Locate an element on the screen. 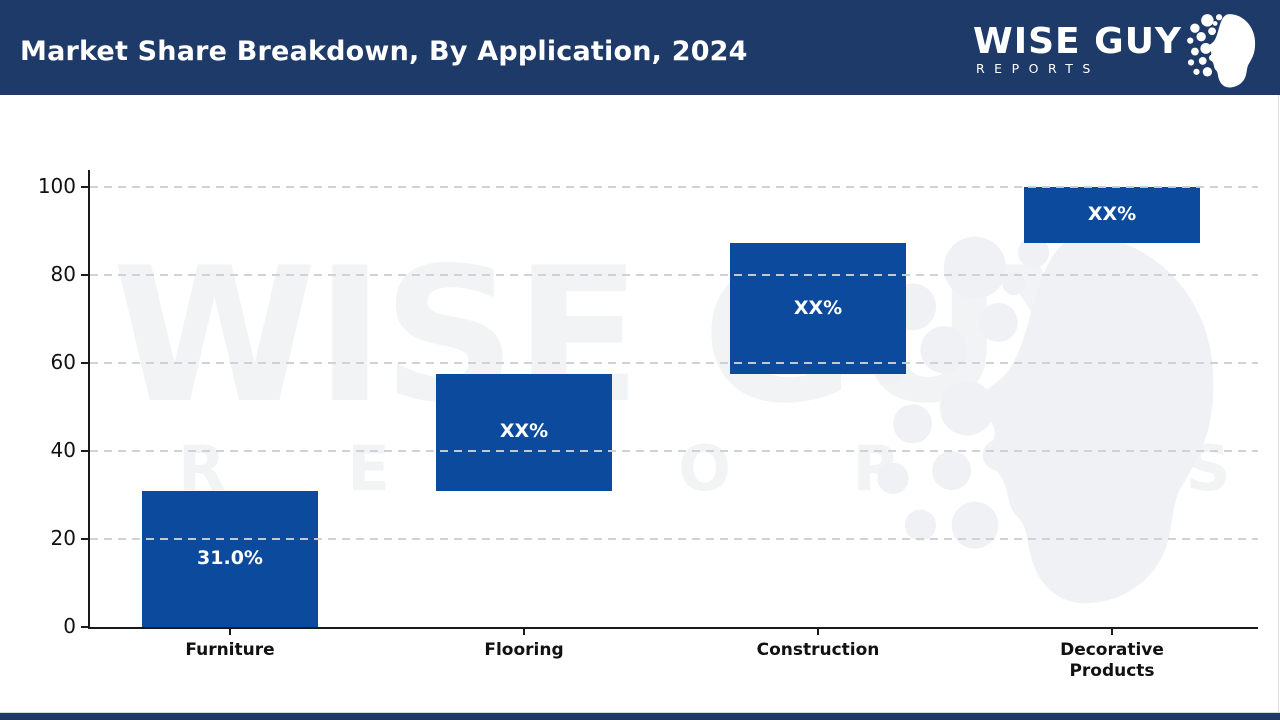 This screenshot has height=720, width=1280. x-axis-spine is located at coordinates (673, 628).